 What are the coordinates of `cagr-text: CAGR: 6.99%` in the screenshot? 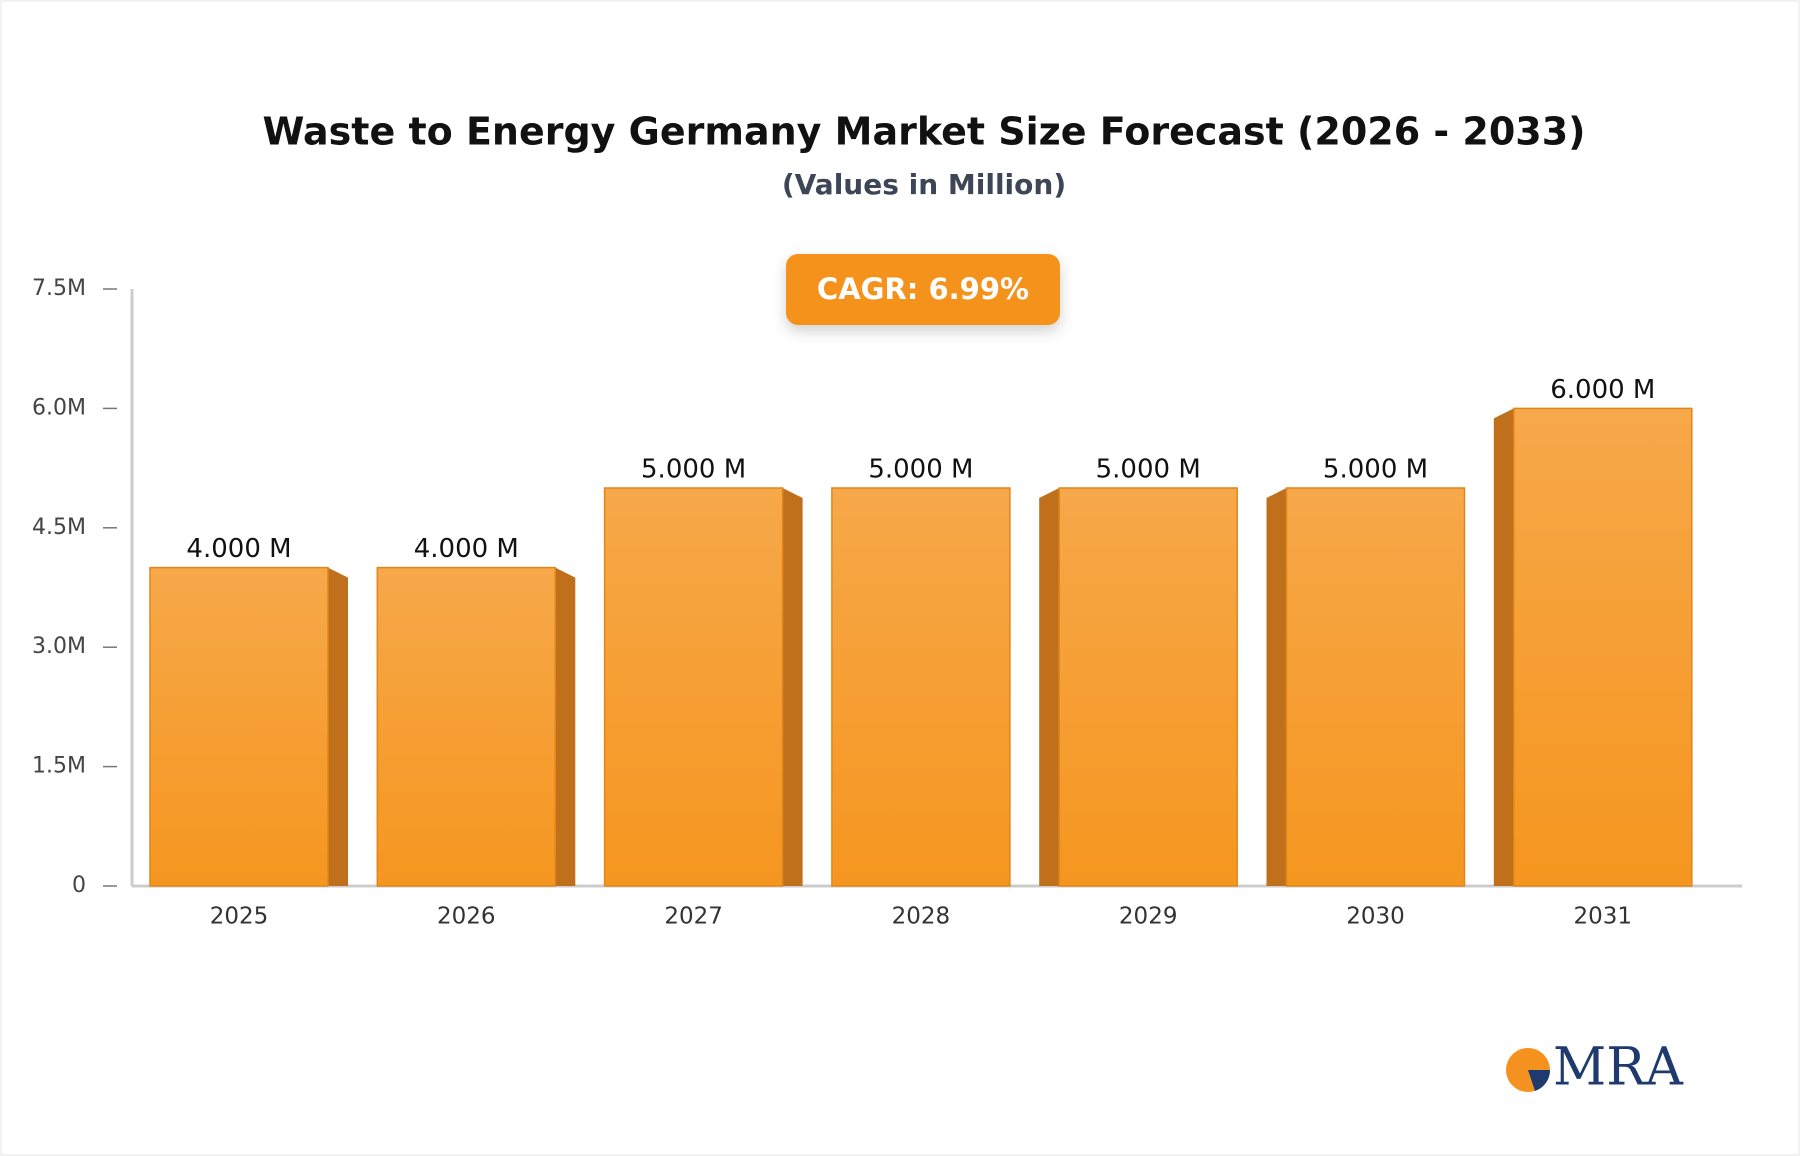 It's located at (923, 289).